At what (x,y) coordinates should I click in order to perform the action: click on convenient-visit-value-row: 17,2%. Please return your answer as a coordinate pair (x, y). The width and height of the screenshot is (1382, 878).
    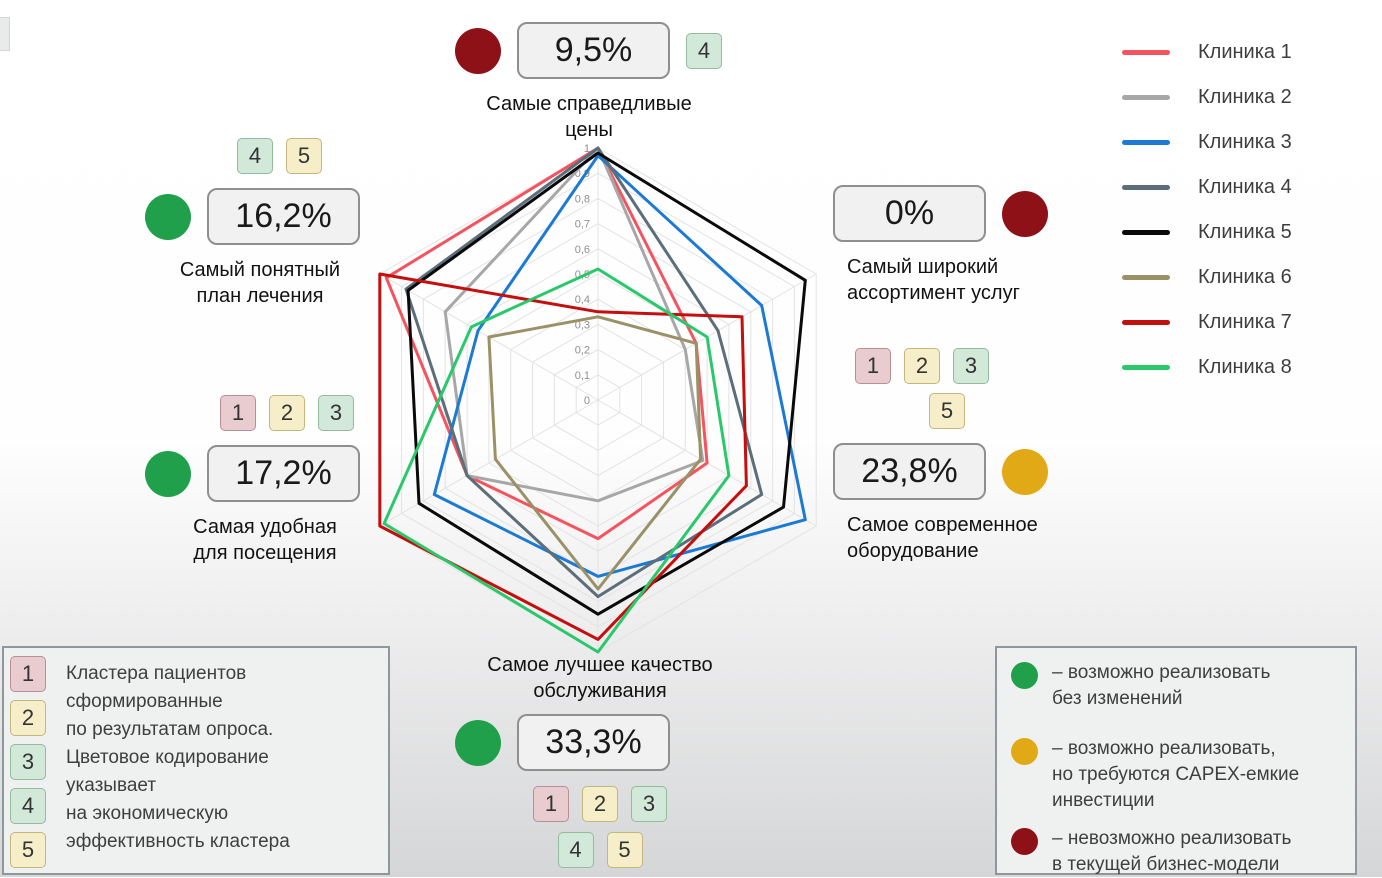
    Looking at the image, I should click on (253, 473).